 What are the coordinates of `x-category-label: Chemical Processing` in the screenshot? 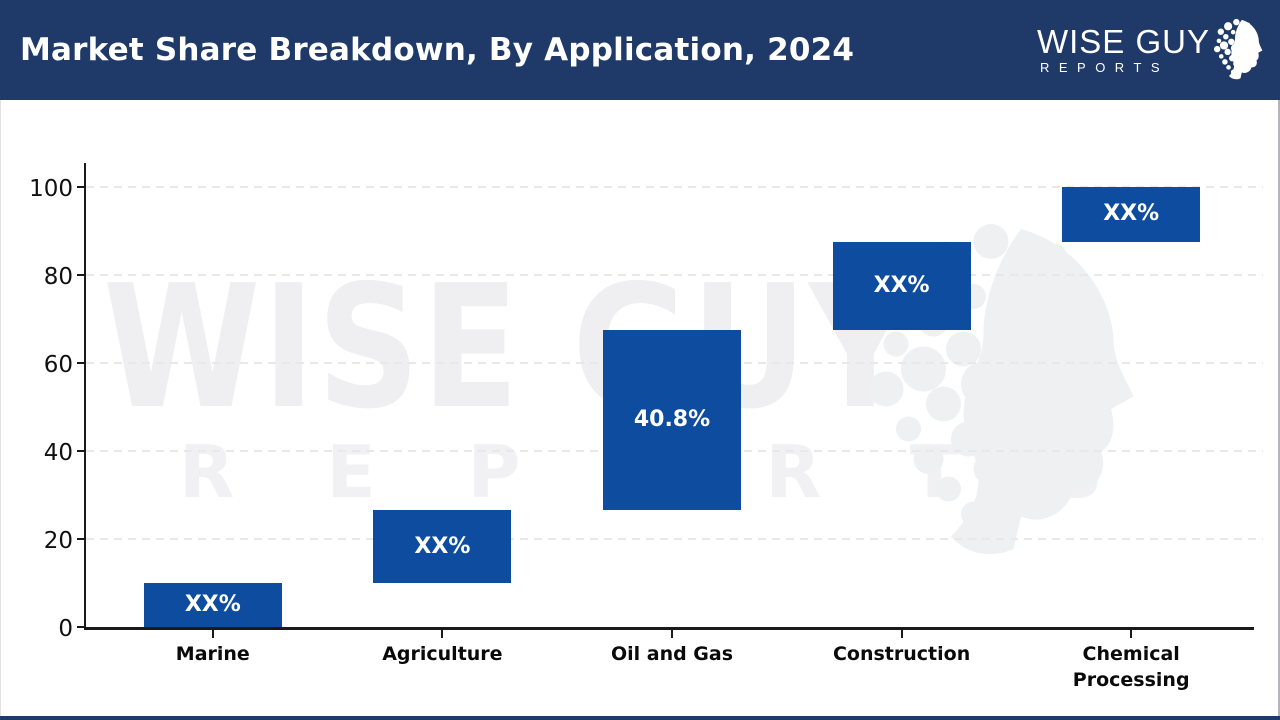 It's located at (1131, 667).